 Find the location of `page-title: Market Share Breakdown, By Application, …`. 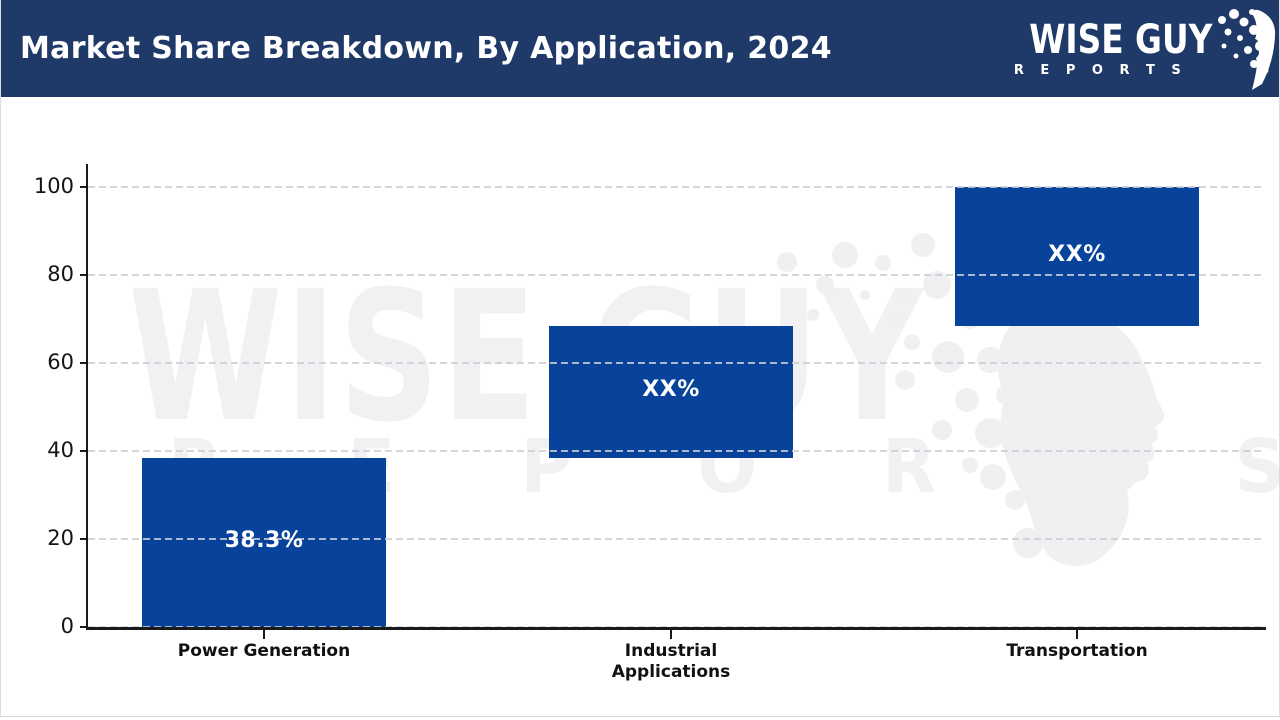

page-title: Market Share Breakdown, By Application, … is located at coordinates (426, 48).